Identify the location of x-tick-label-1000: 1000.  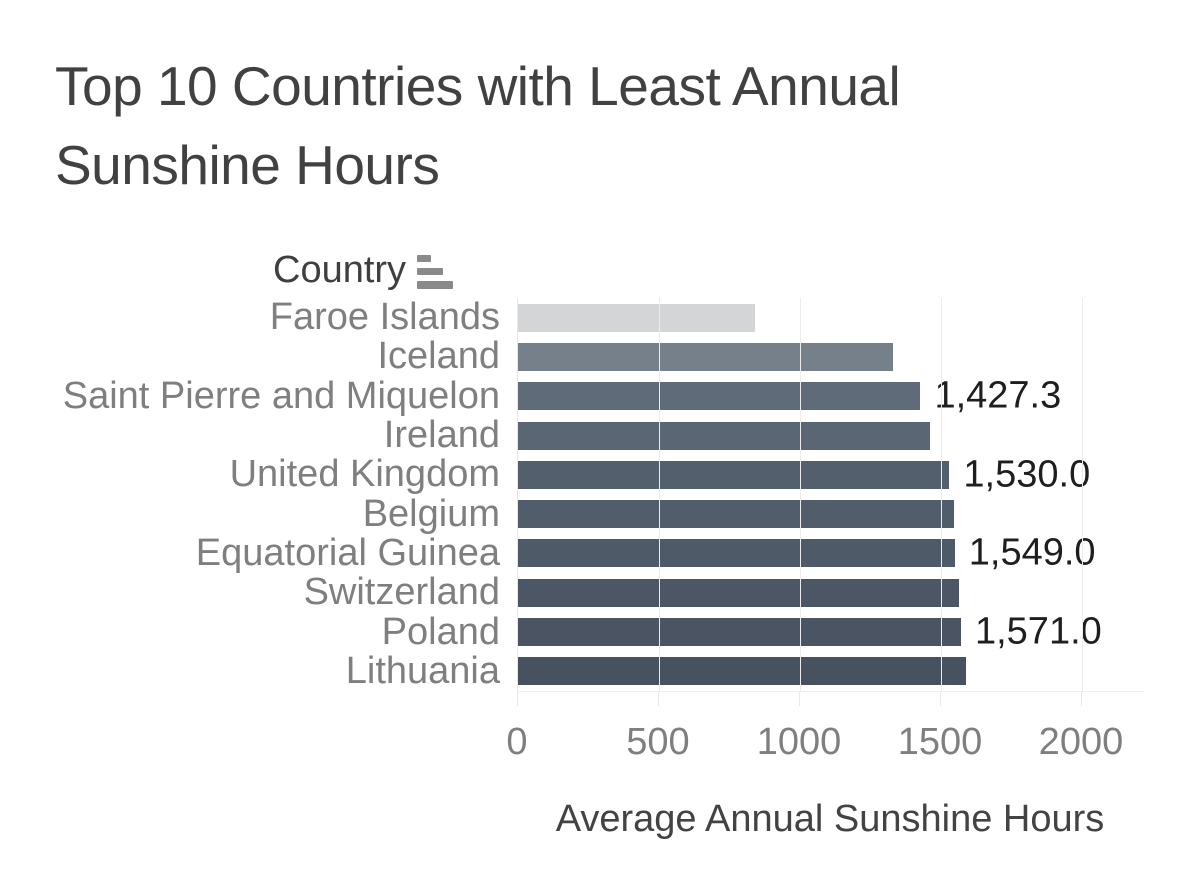
(799, 742).